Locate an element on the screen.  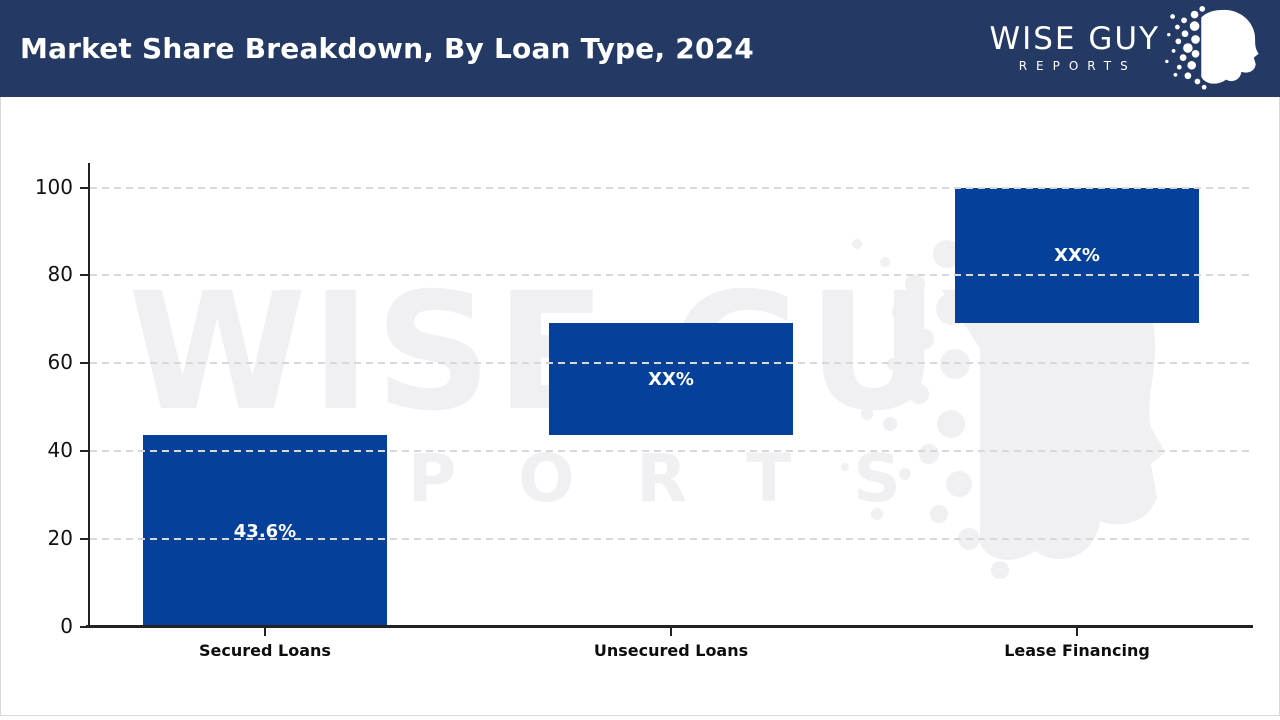
y-tick-label-80: 80 is located at coordinates (60, 274).